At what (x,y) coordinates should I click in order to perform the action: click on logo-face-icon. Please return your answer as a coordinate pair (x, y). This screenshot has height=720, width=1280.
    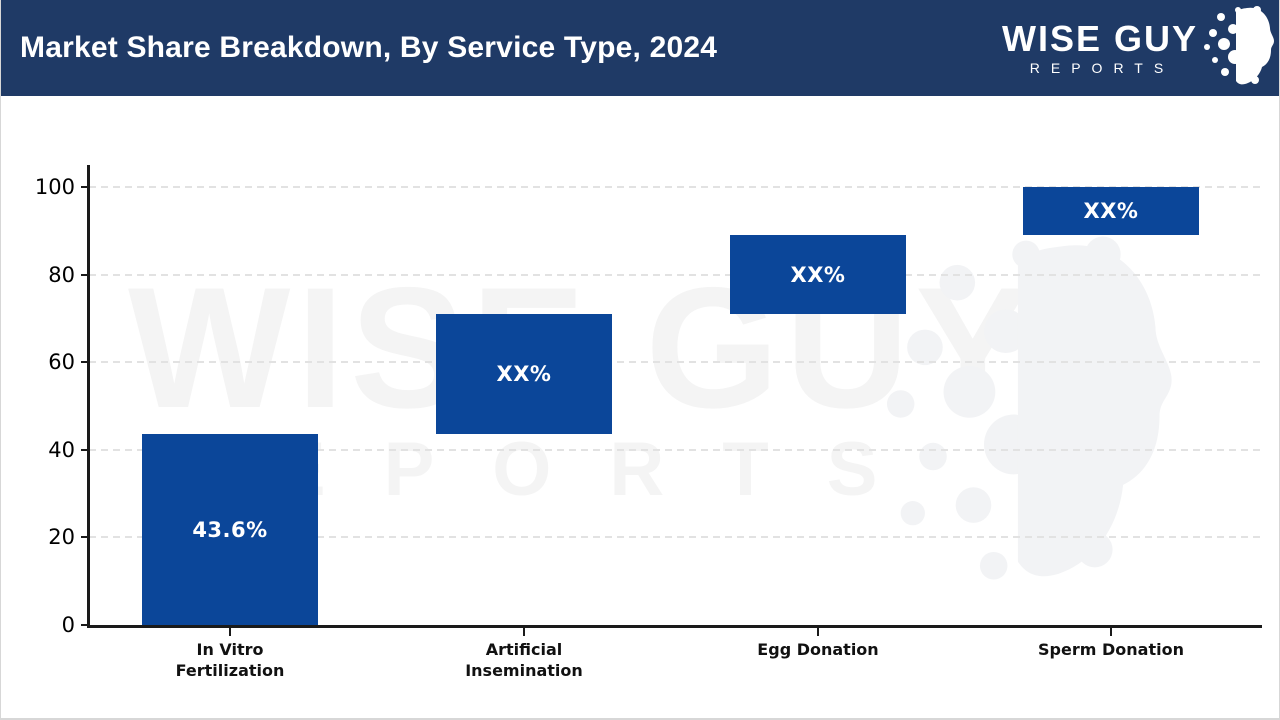
    Looking at the image, I should click on (1237, 48).